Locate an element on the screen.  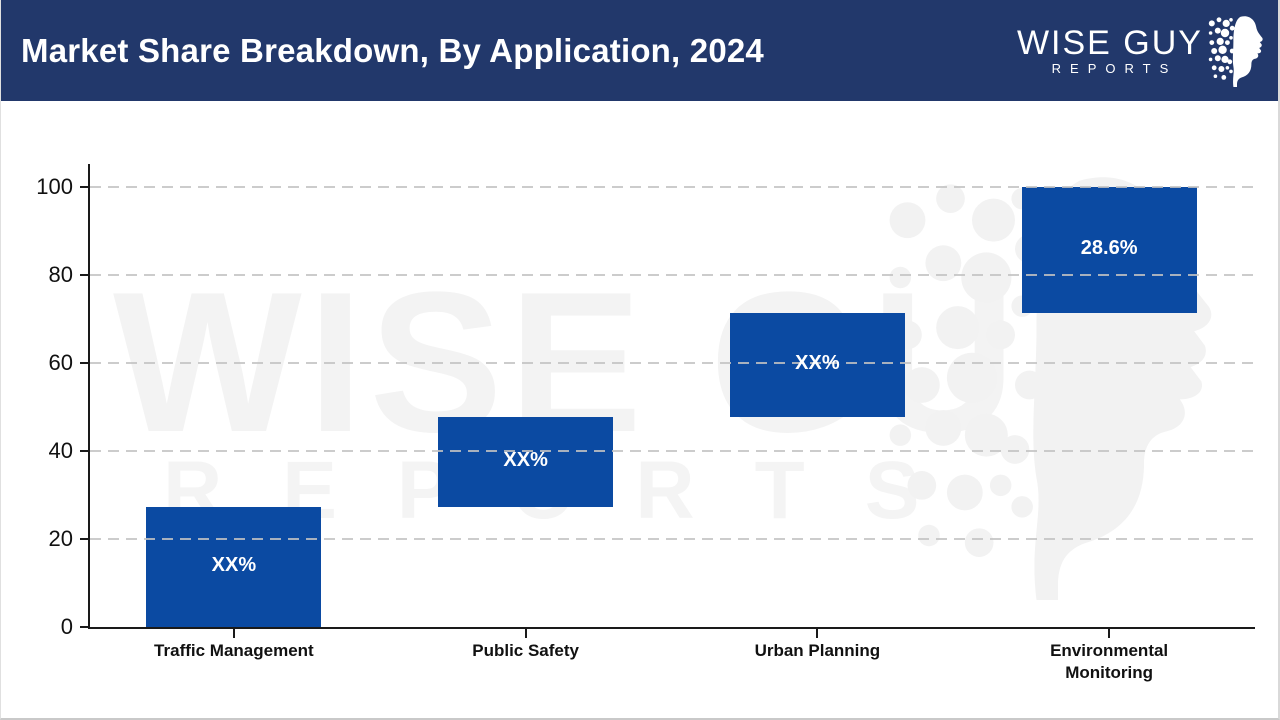
y-tick-label: 40 is located at coordinates (60, 450).